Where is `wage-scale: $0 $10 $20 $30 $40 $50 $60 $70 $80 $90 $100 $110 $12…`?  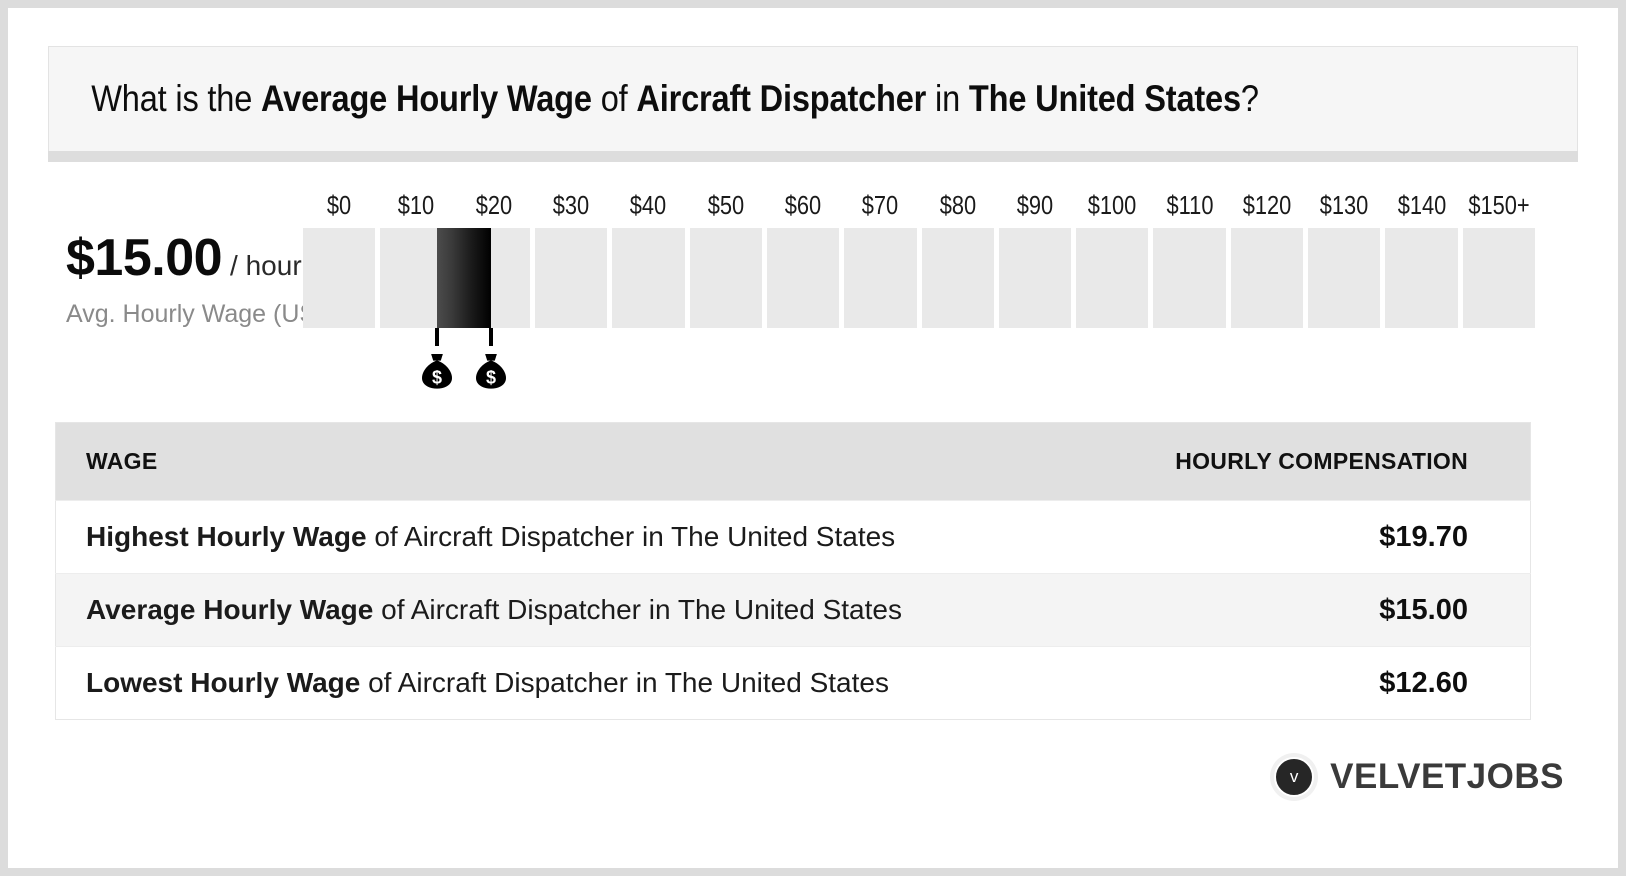 wage-scale: $0 $10 $20 $30 $40 $50 $60 $70 $80 $90 $100 $110 $12… is located at coordinates (919, 259).